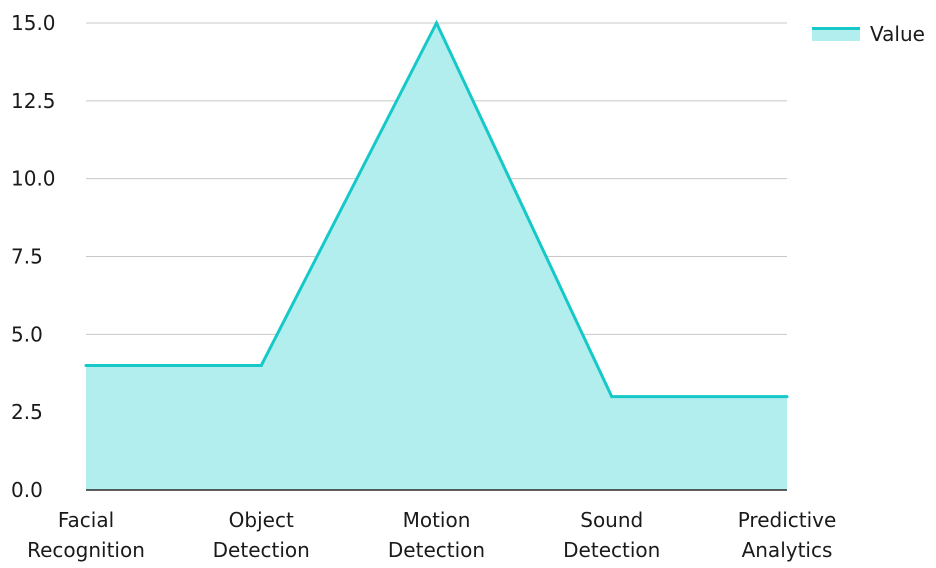 Image resolution: width=936 pixels, height=568 pixels. I want to click on y-tick-label: 2.5, so click(27, 412).